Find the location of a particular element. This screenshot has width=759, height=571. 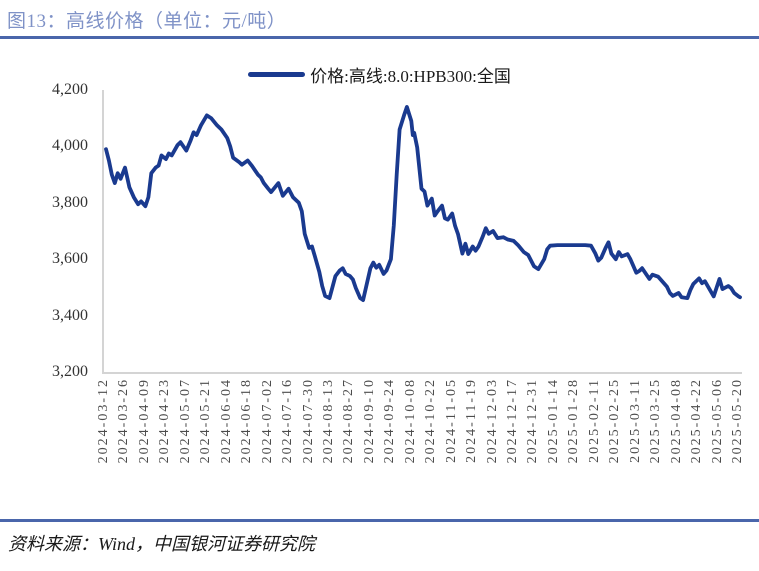

x-tick-label: 2024-07-02 is located at coordinates (267, 421).